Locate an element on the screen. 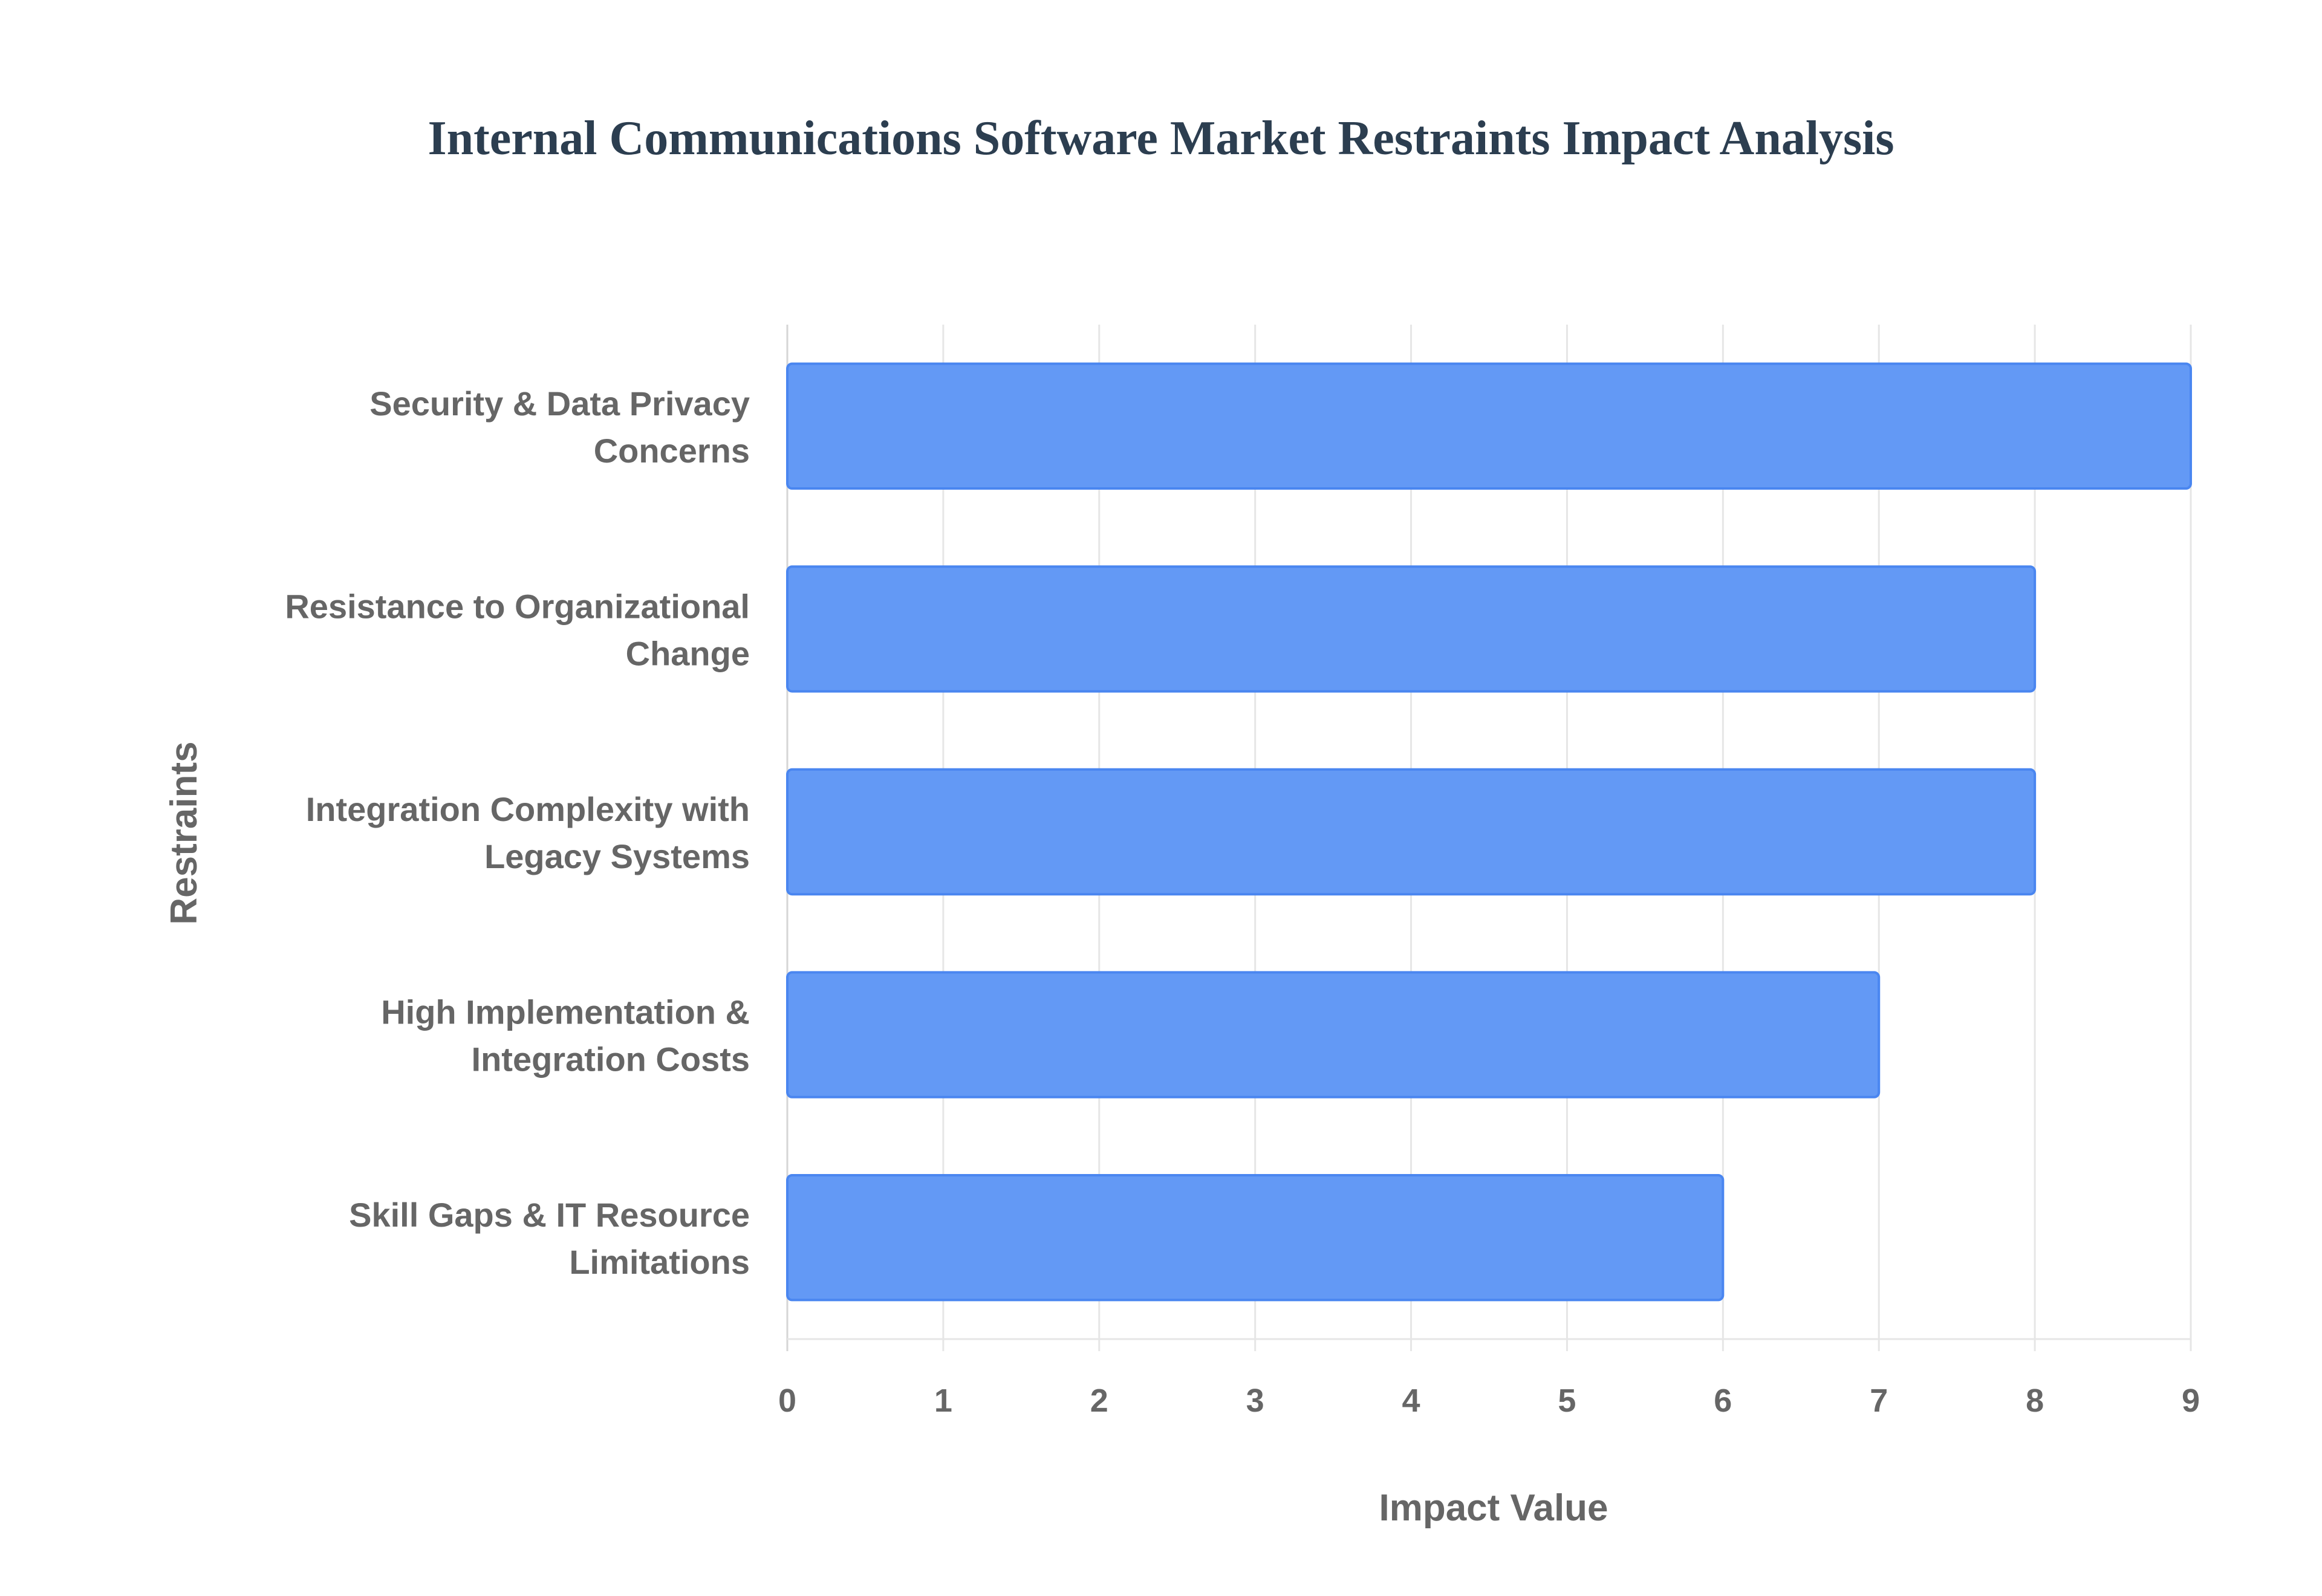  y-axis-title: Restraints is located at coordinates (184, 832).